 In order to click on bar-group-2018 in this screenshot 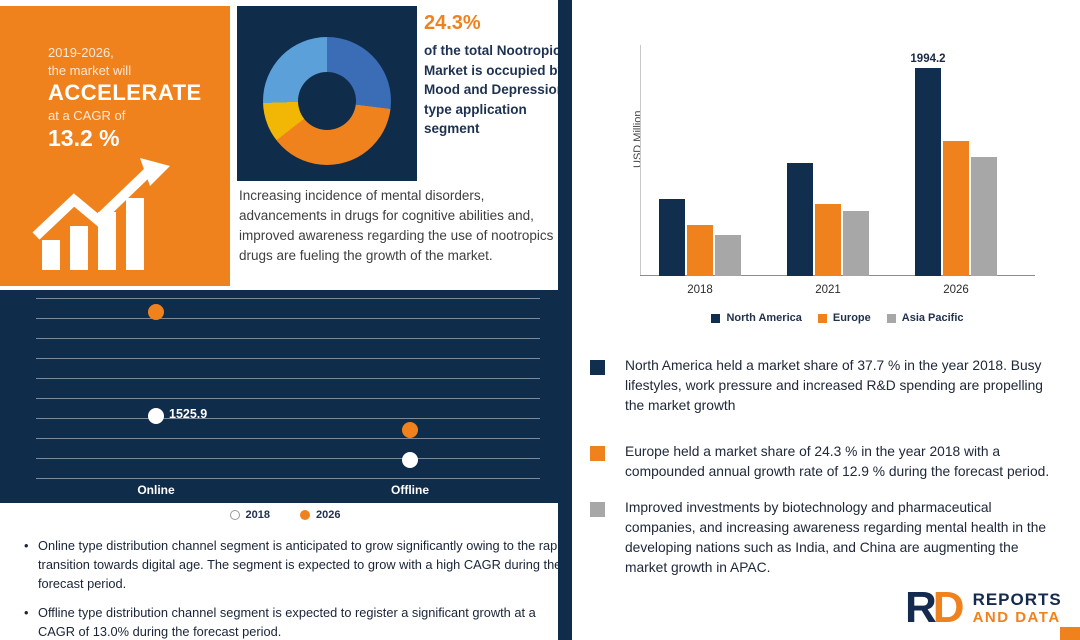, I will do `click(700, 237)`.